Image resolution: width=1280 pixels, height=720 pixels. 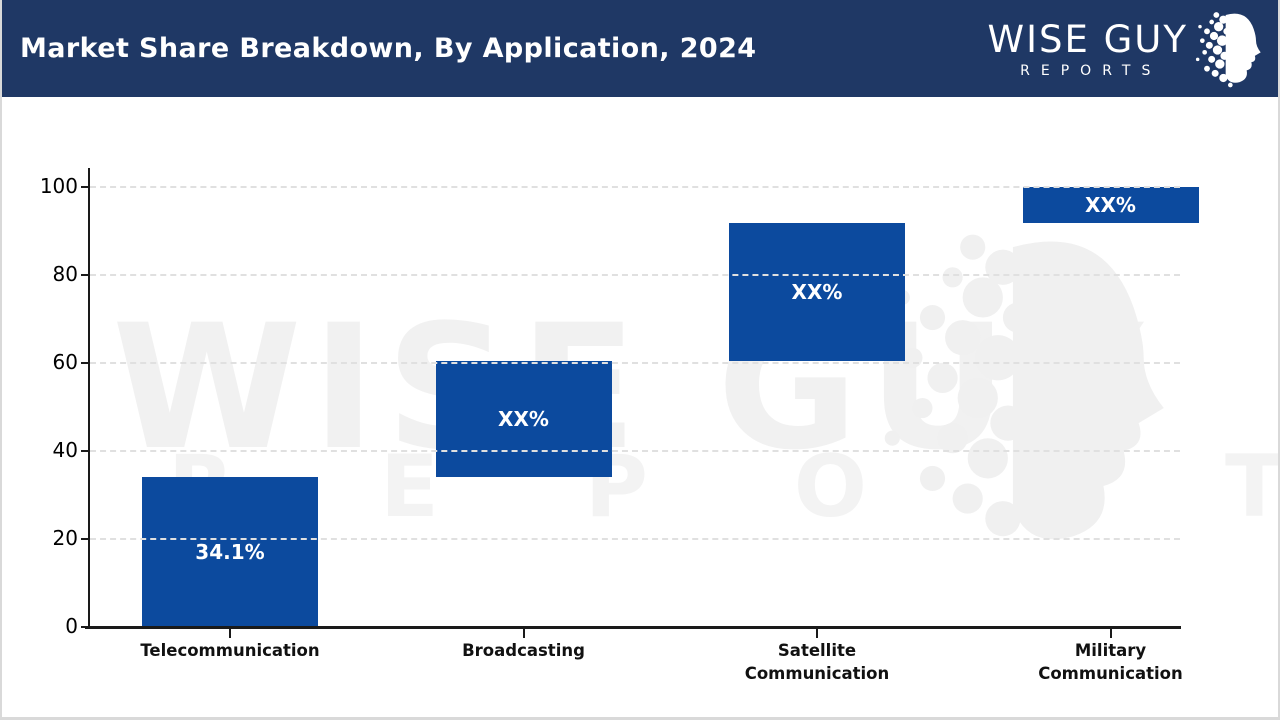 What do you see at coordinates (71, 626) in the screenshot?
I see `y-axis-tick-label: 0` at bounding box center [71, 626].